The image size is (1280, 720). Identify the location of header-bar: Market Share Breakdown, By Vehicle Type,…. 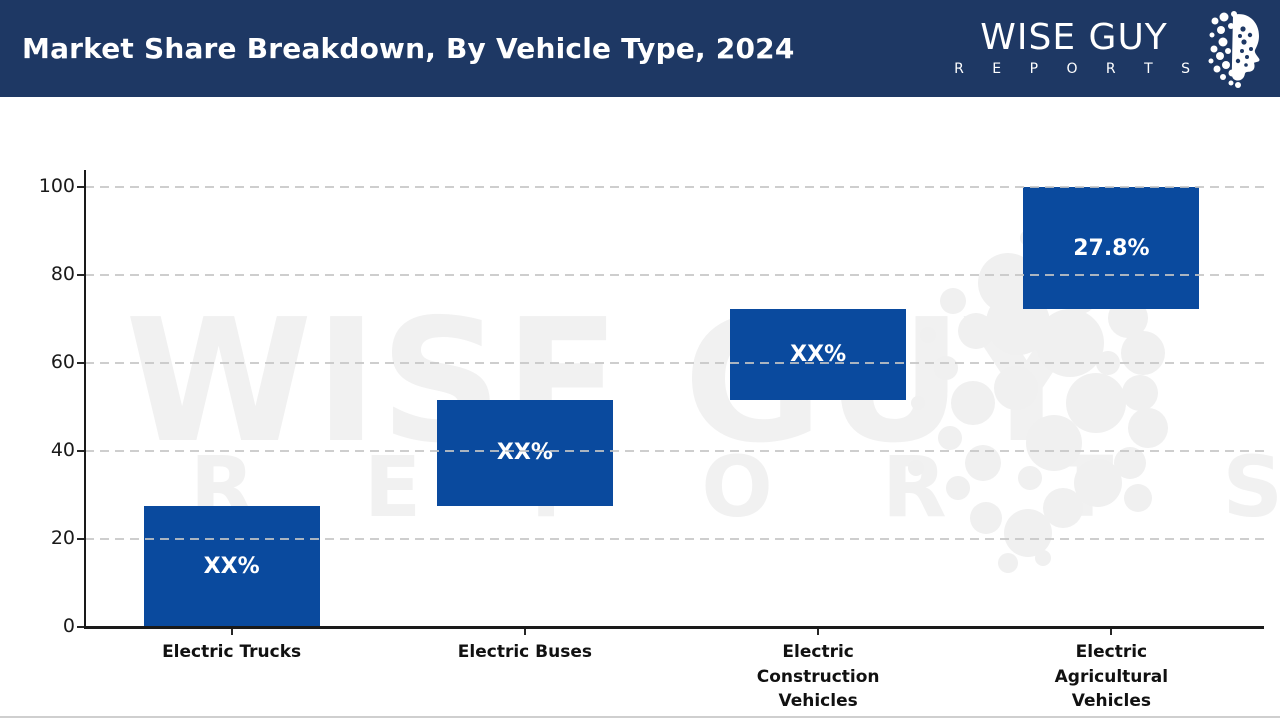
(640, 48).